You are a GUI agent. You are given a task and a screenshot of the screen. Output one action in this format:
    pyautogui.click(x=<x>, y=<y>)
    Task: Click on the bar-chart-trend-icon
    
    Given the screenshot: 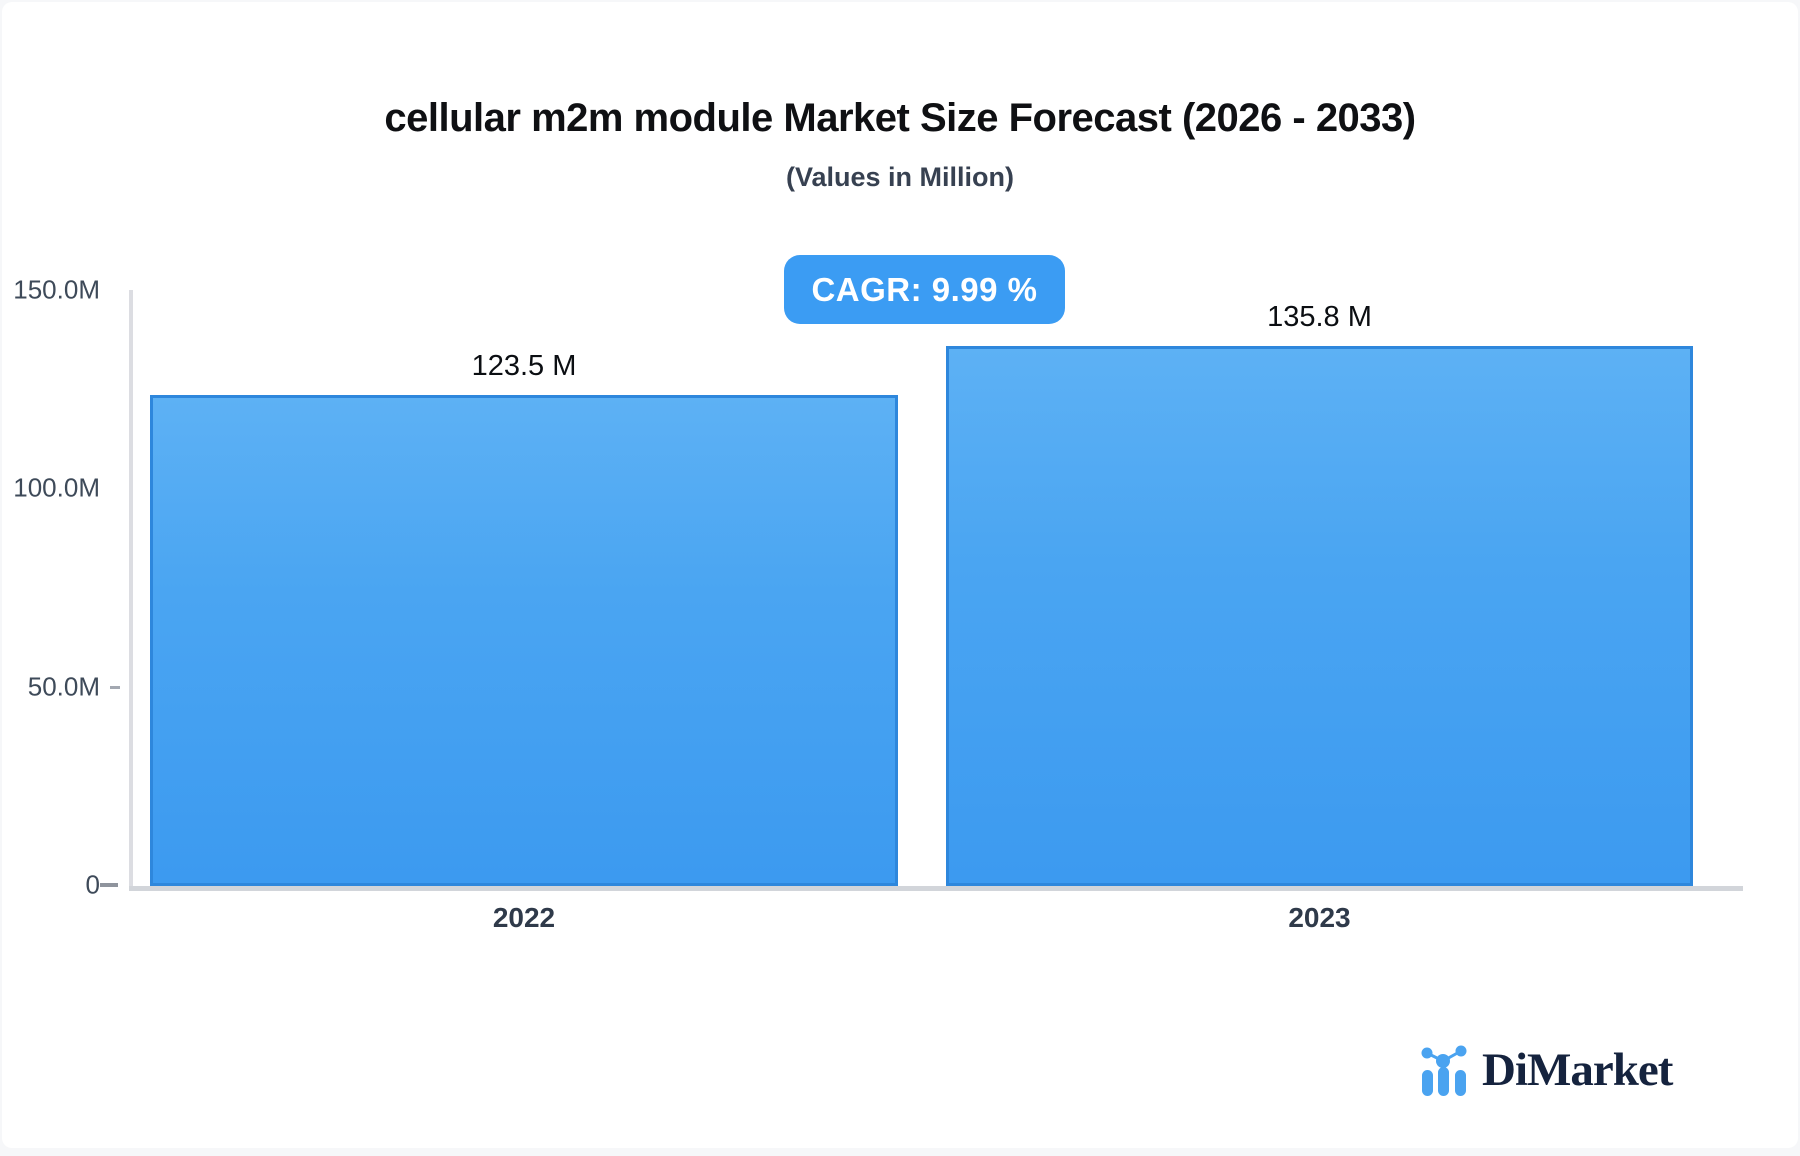 What is the action you would take?
    pyautogui.click(x=1444, y=1070)
    